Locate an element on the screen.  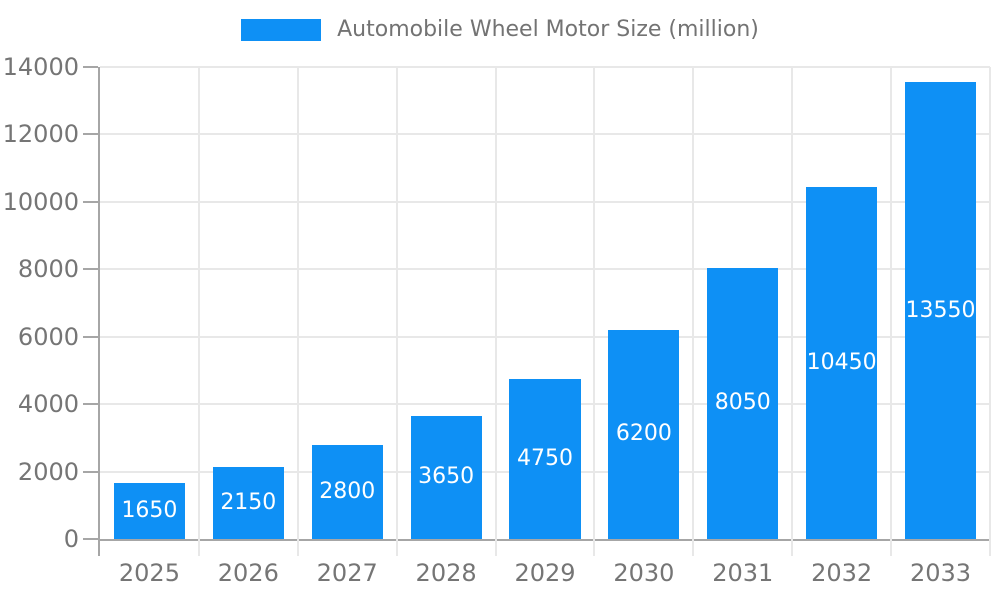
y-tick-label: 10000 is located at coordinates (40, 201).